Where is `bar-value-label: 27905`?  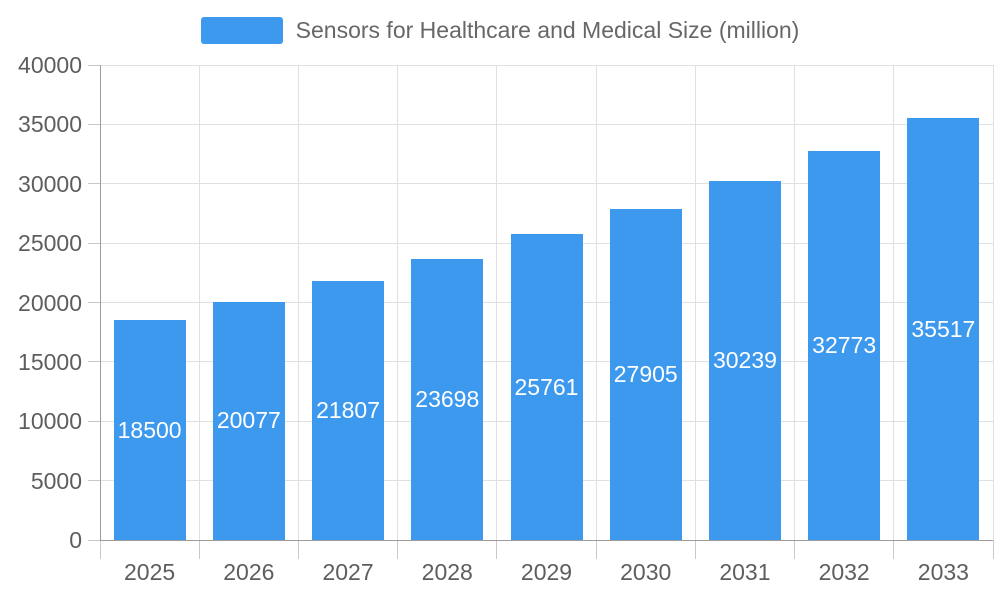
bar-value-label: 27905 is located at coordinates (645, 373).